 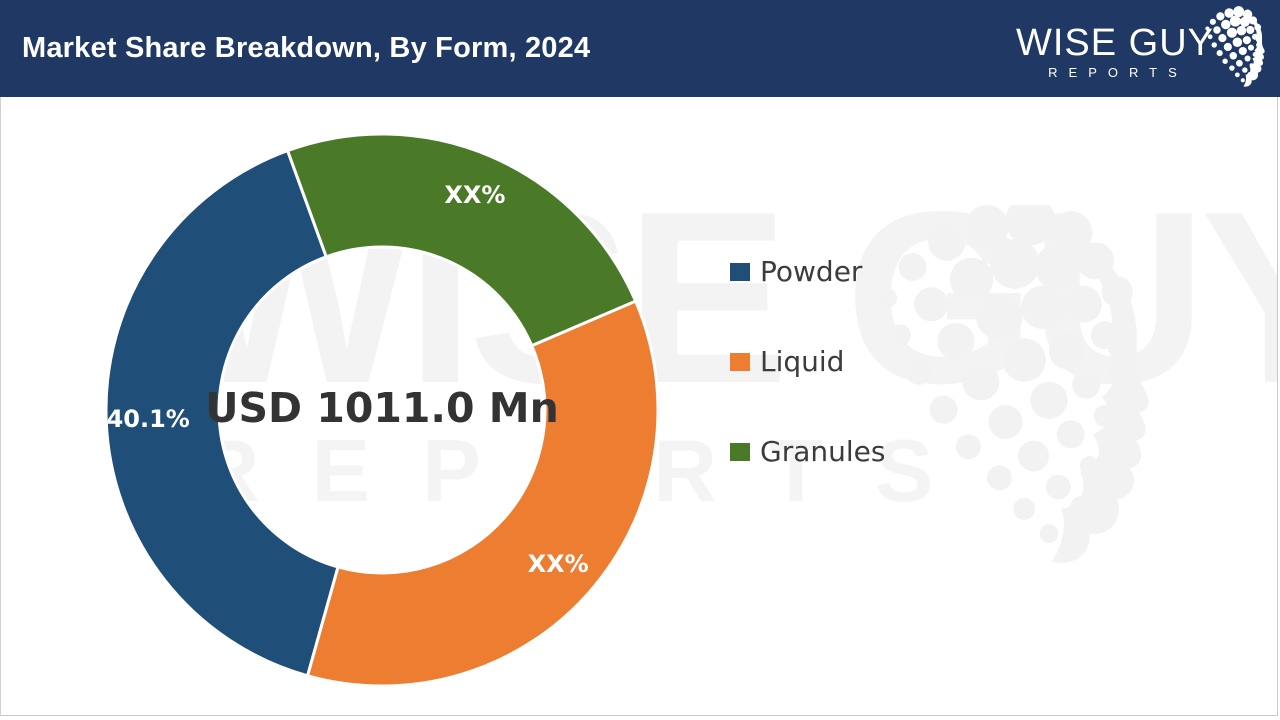 I want to click on donut-slice-powder, so click(x=222, y=413).